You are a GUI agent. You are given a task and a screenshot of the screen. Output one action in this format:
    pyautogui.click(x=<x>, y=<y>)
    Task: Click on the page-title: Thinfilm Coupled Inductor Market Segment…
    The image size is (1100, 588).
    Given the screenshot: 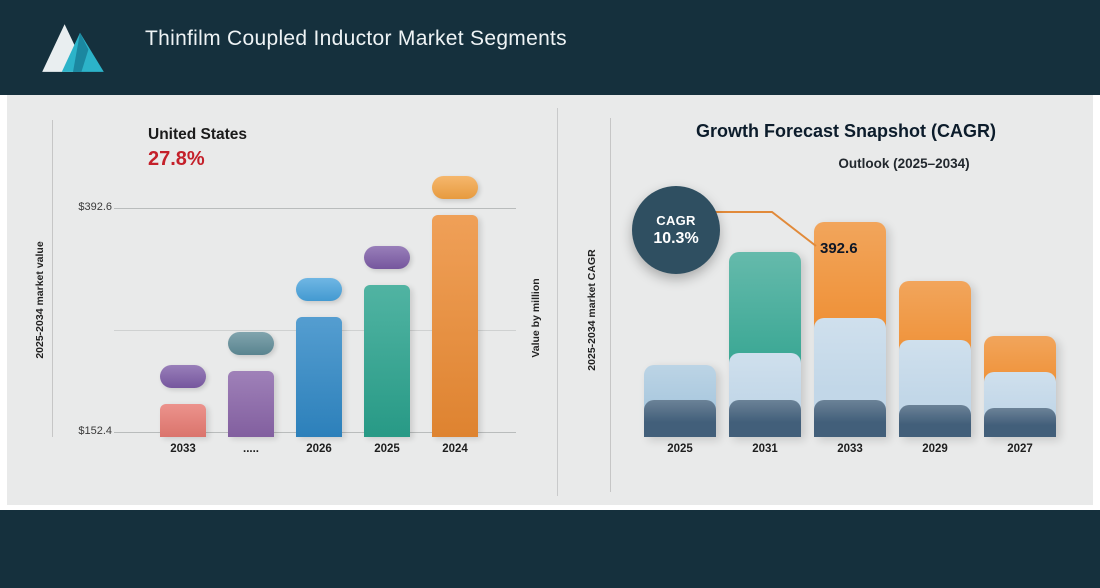 What is the action you would take?
    pyautogui.click(x=356, y=38)
    